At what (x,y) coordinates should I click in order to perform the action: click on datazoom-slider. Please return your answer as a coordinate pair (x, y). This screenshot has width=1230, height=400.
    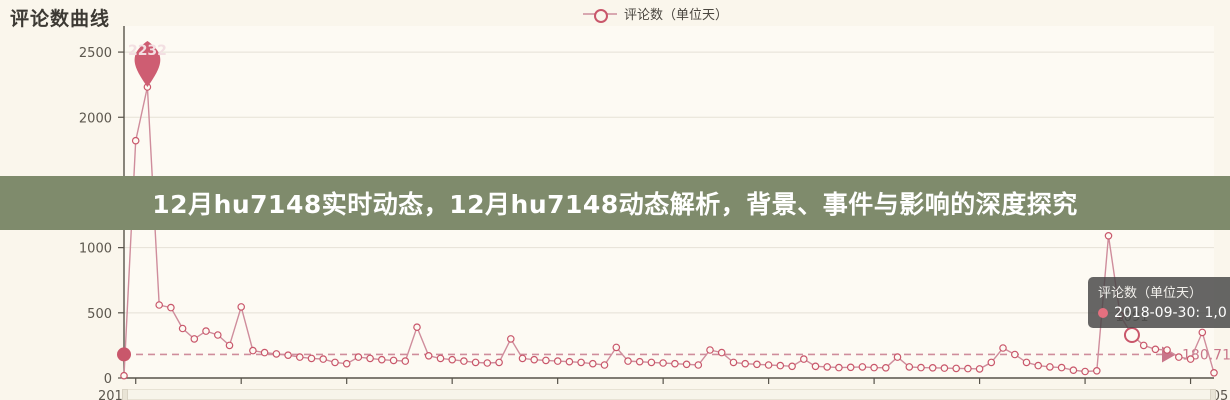
    Looking at the image, I should click on (669, 394).